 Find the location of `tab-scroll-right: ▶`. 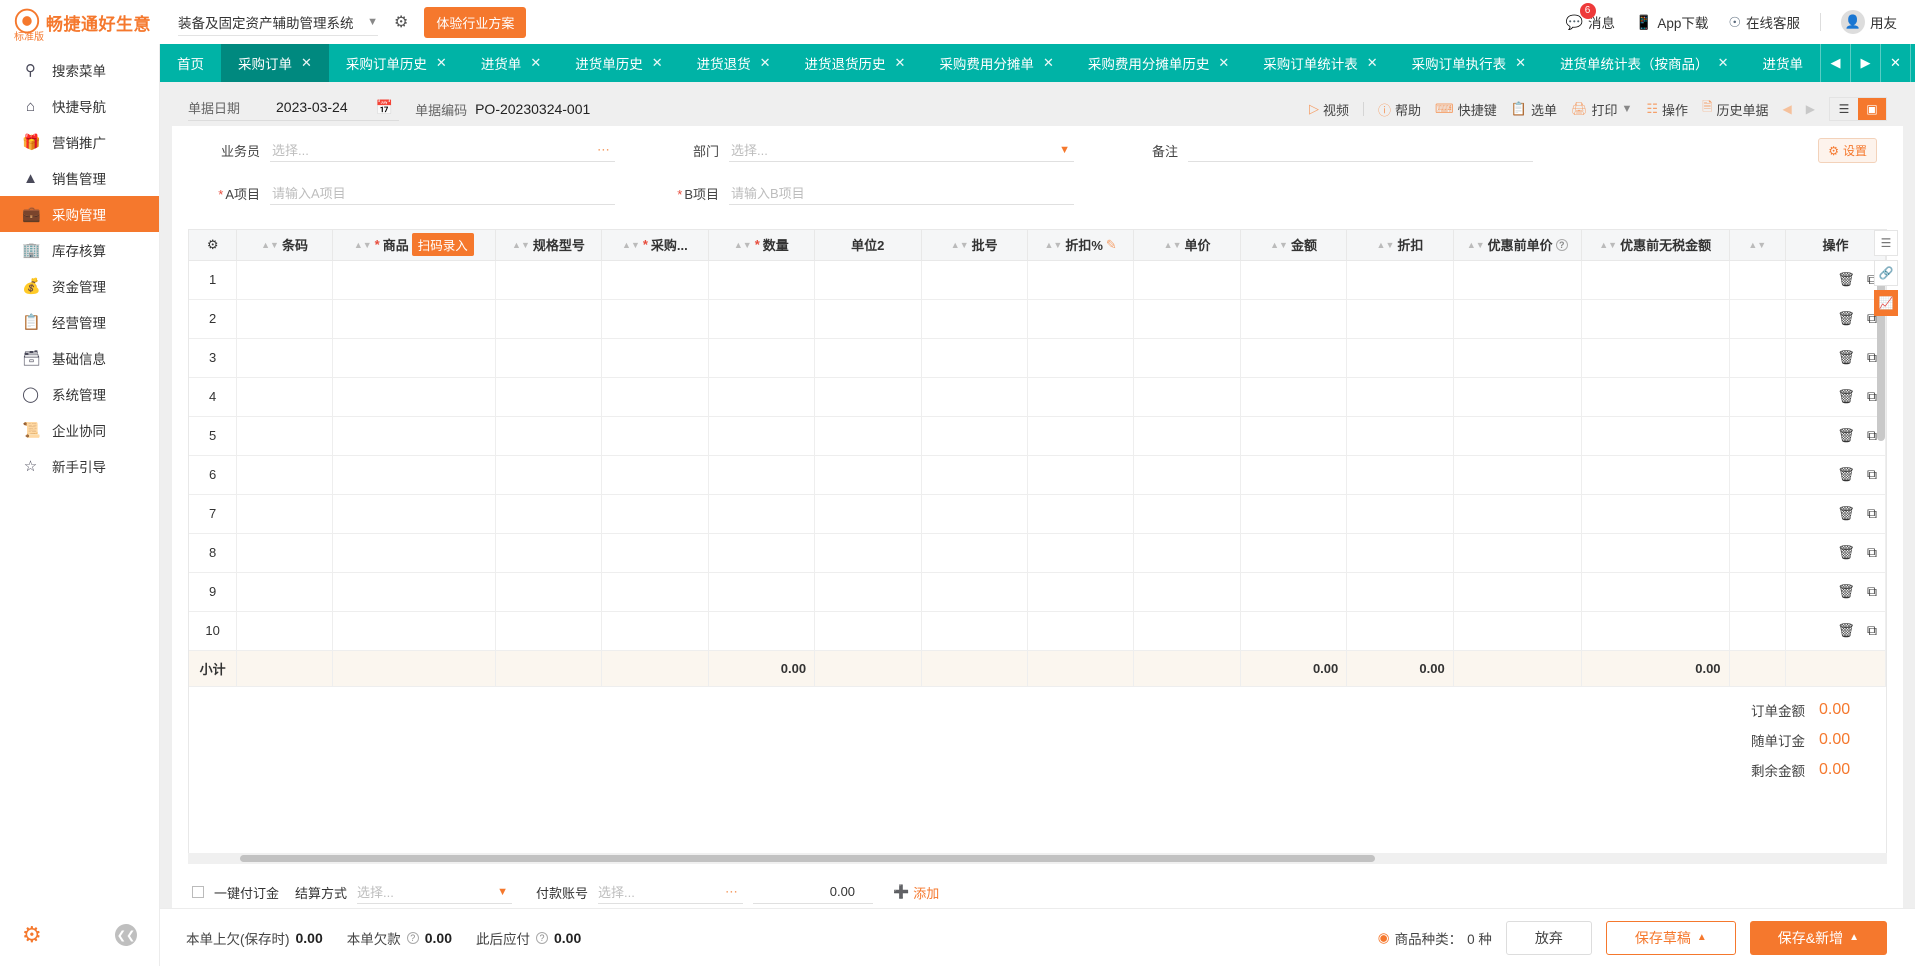

tab-scroll-right: ▶ is located at coordinates (1864, 63).